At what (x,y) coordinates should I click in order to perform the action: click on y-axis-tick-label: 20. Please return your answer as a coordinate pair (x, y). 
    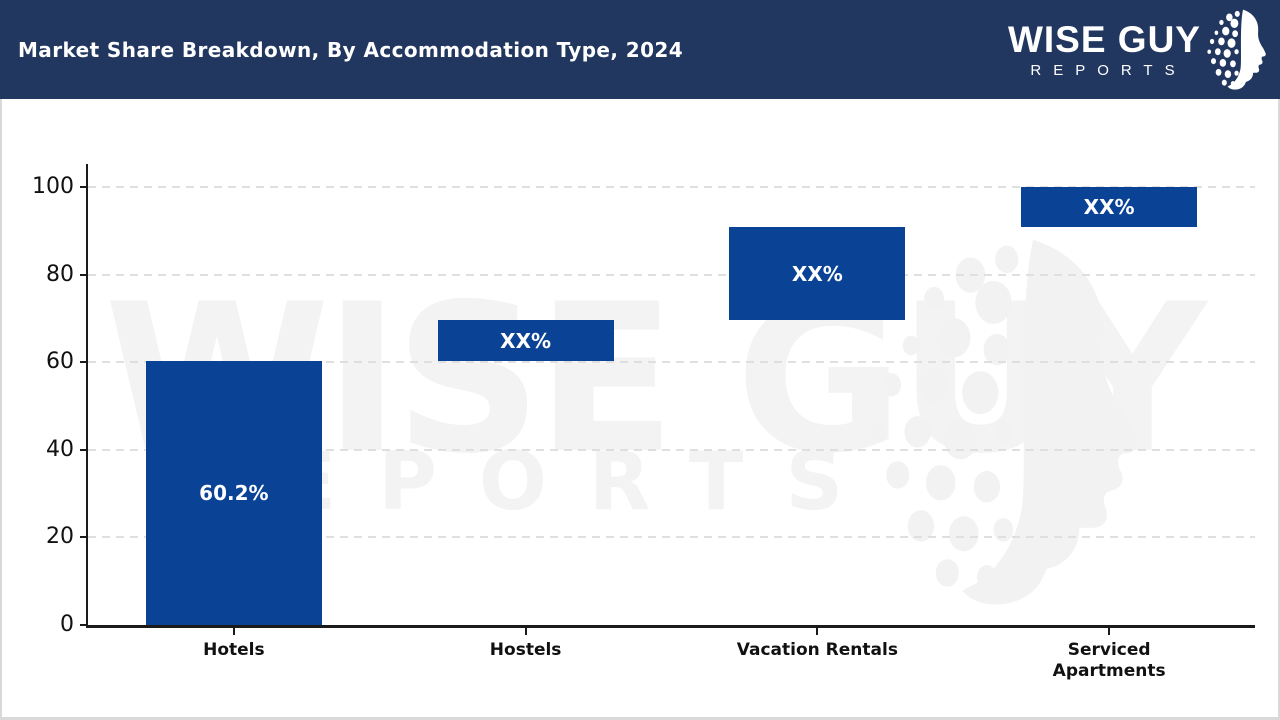
    Looking at the image, I should click on (60, 537).